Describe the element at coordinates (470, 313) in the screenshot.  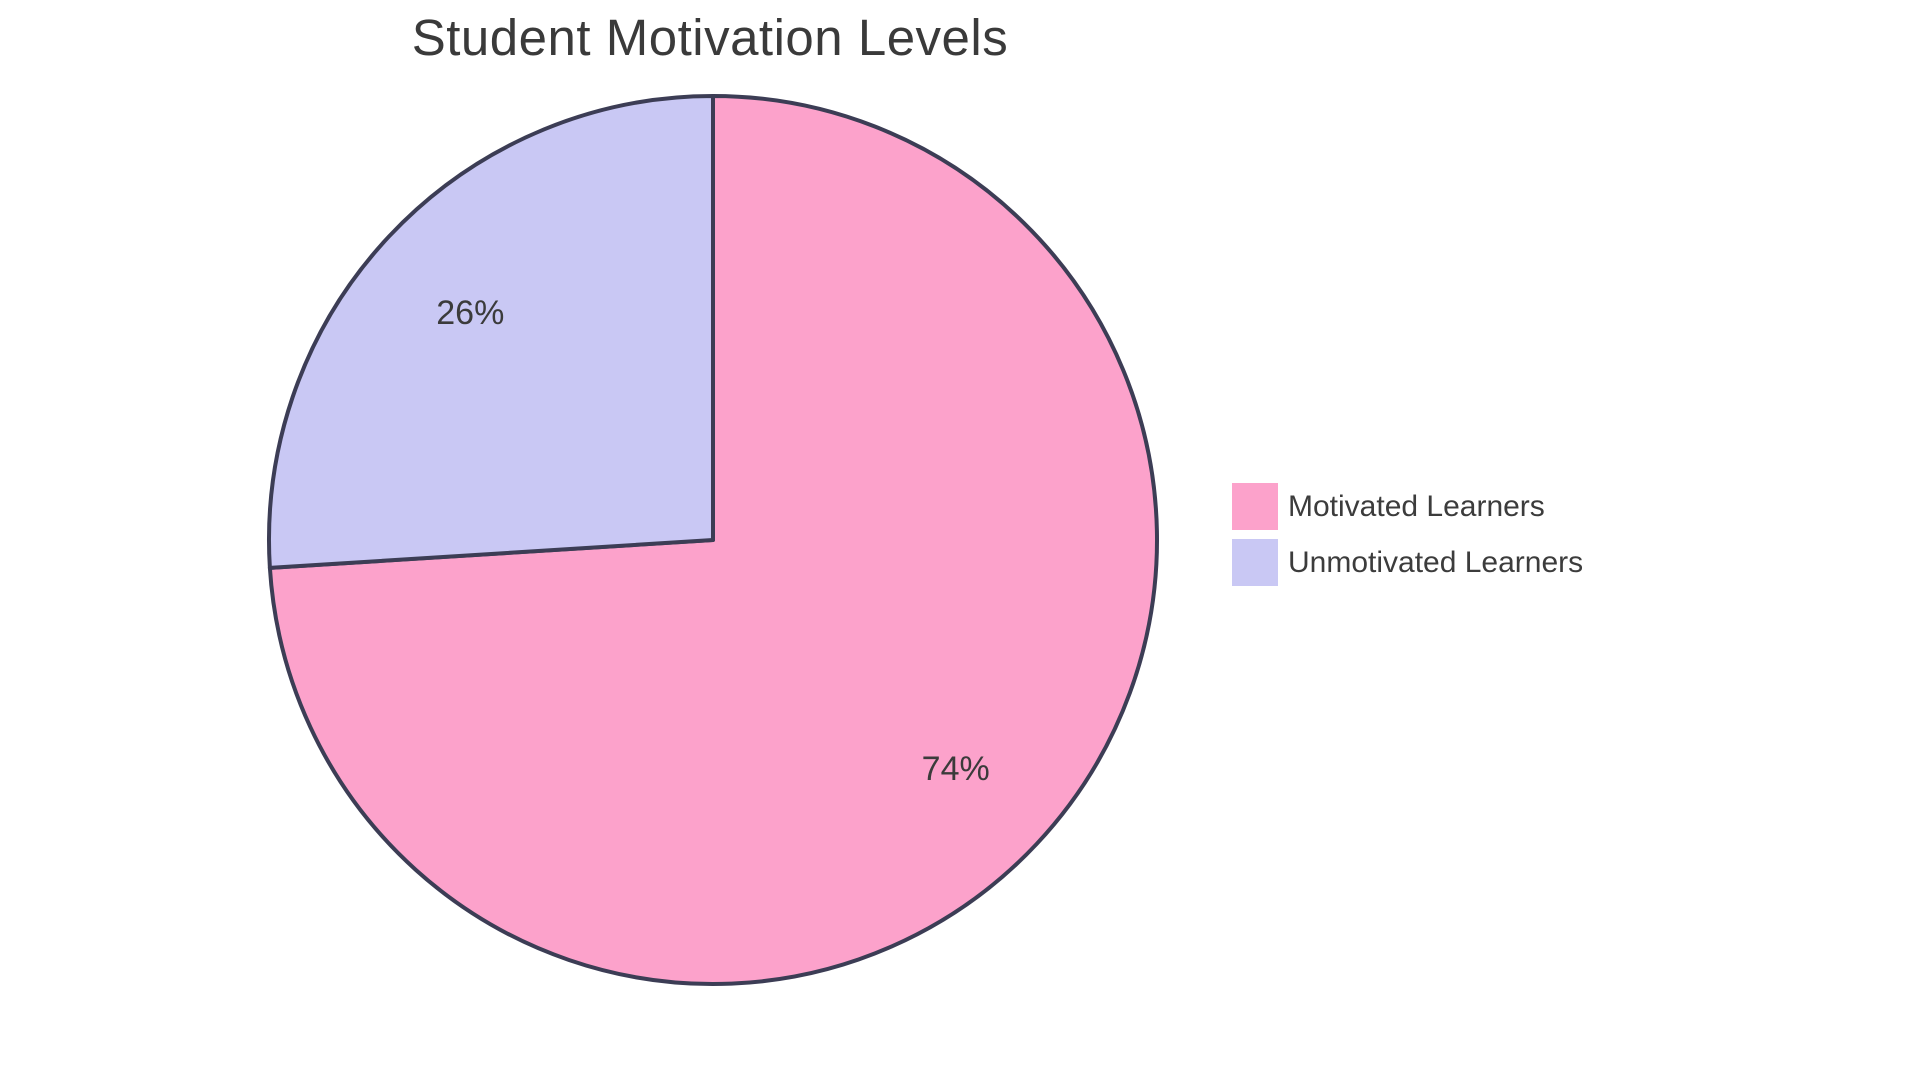
I see `pie-slice-value-label: 26%` at that location.